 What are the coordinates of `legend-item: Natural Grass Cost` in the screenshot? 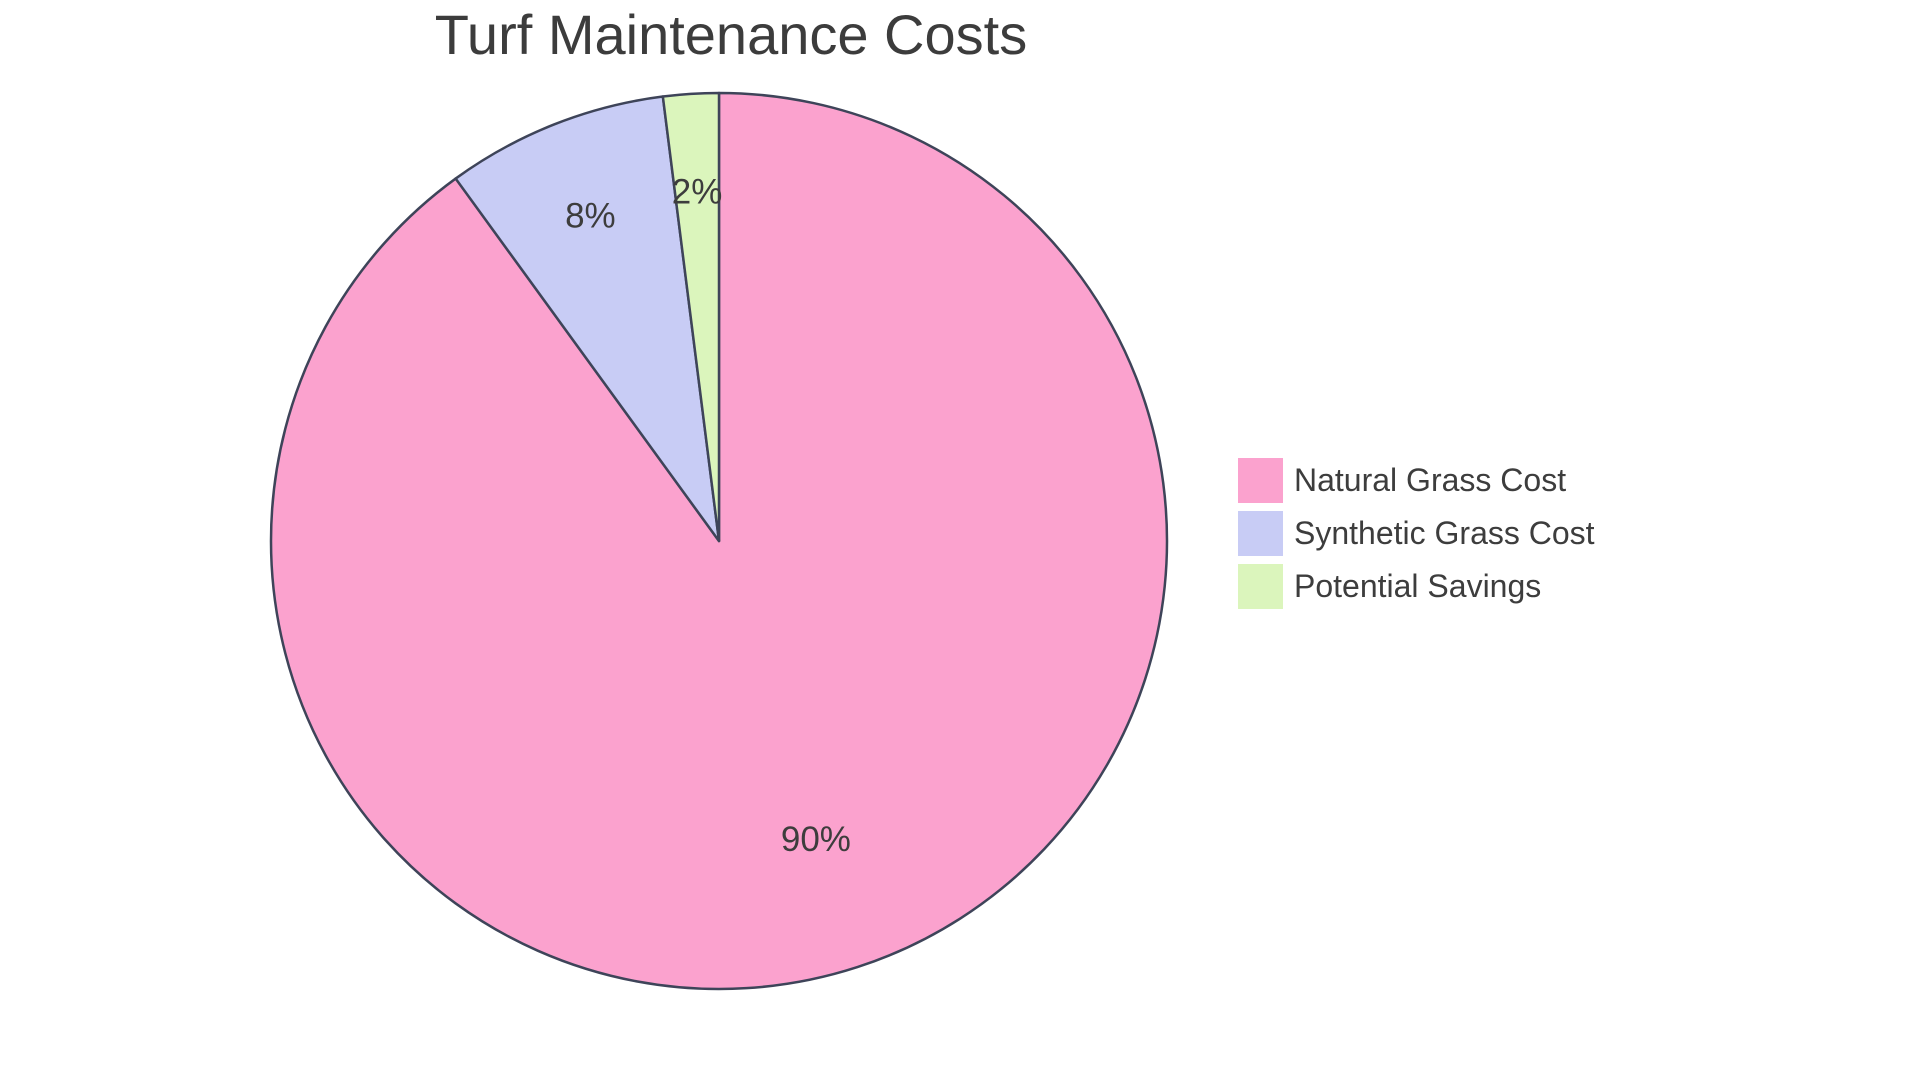 It's located at (1416, 480).